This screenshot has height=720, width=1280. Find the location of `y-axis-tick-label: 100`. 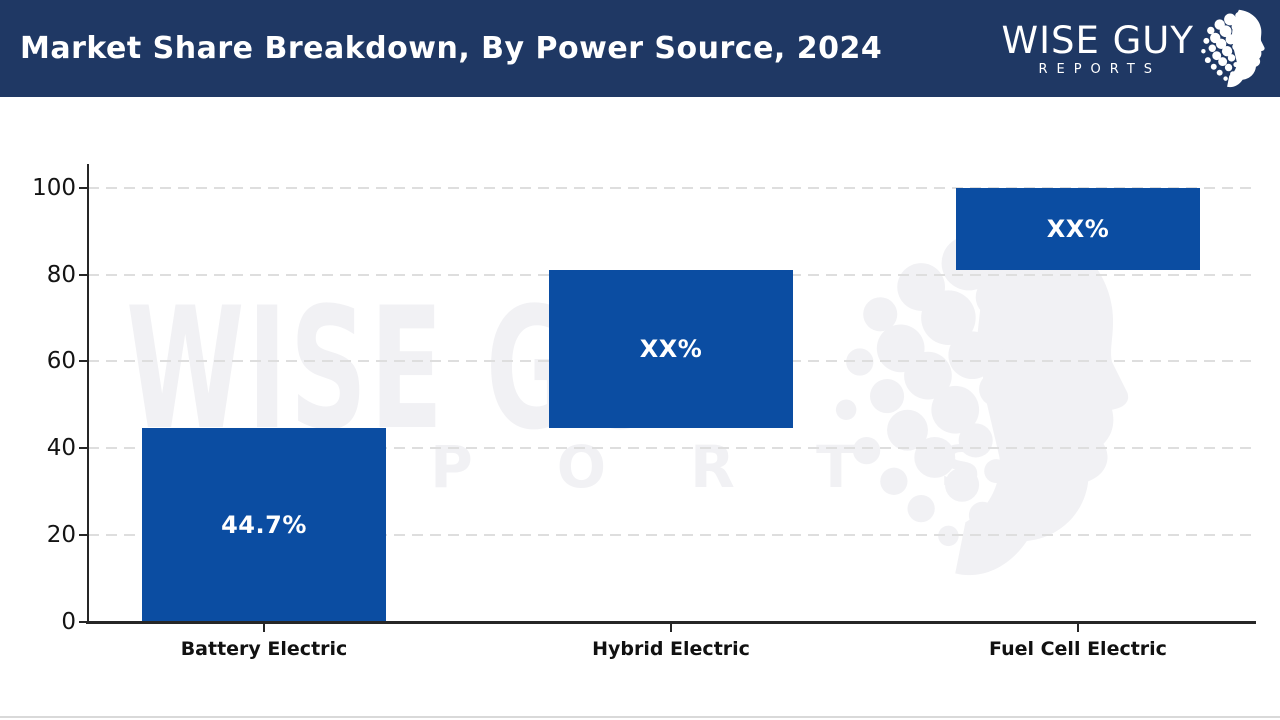

y-axis-tick-label: 100 is located at coordinates (54, 188).